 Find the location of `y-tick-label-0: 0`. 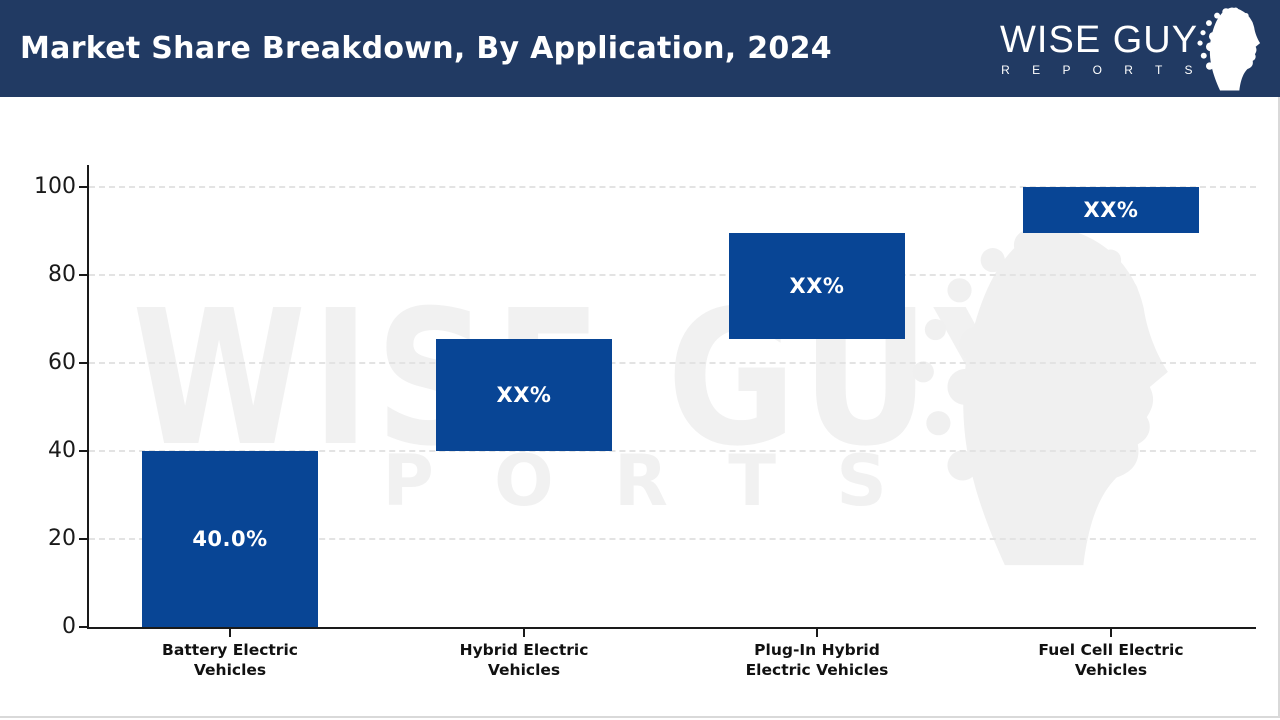

y-tick-label-0: 0 is located at coordinates (69, 626).